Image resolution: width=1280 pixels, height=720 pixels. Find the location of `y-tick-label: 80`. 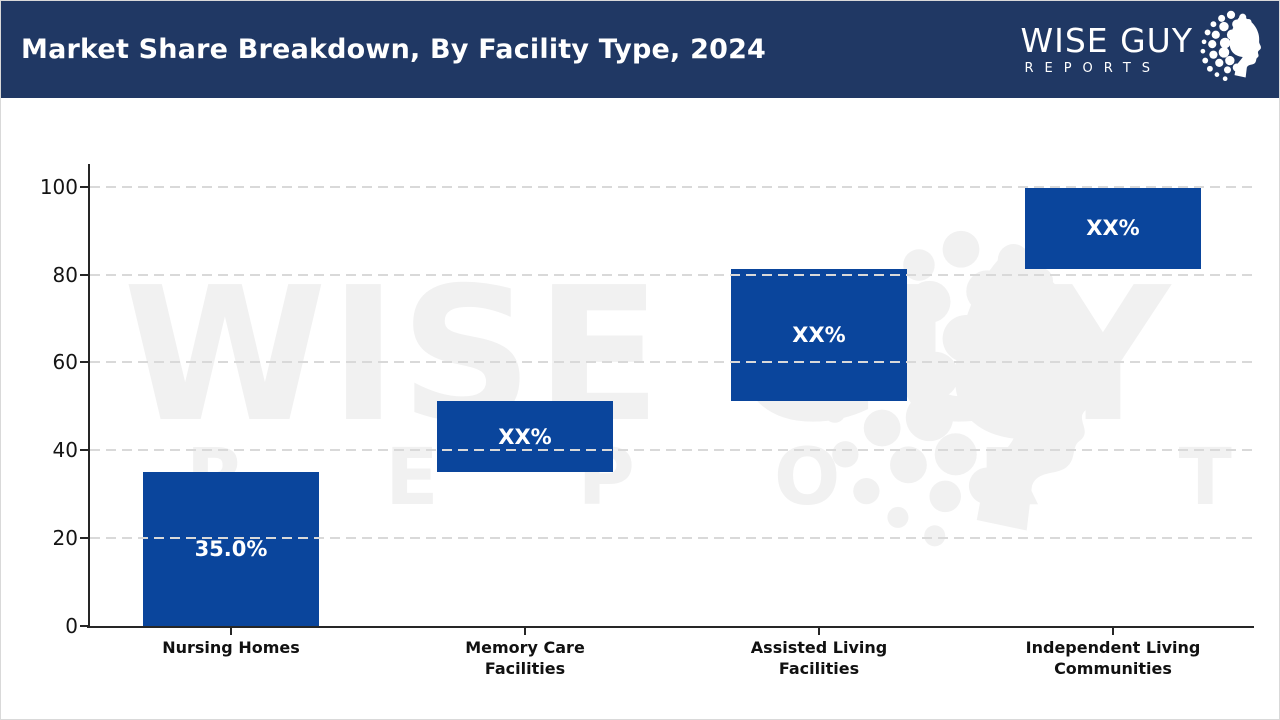

y-tick-label: 80 is located at coordinates (65, 274).